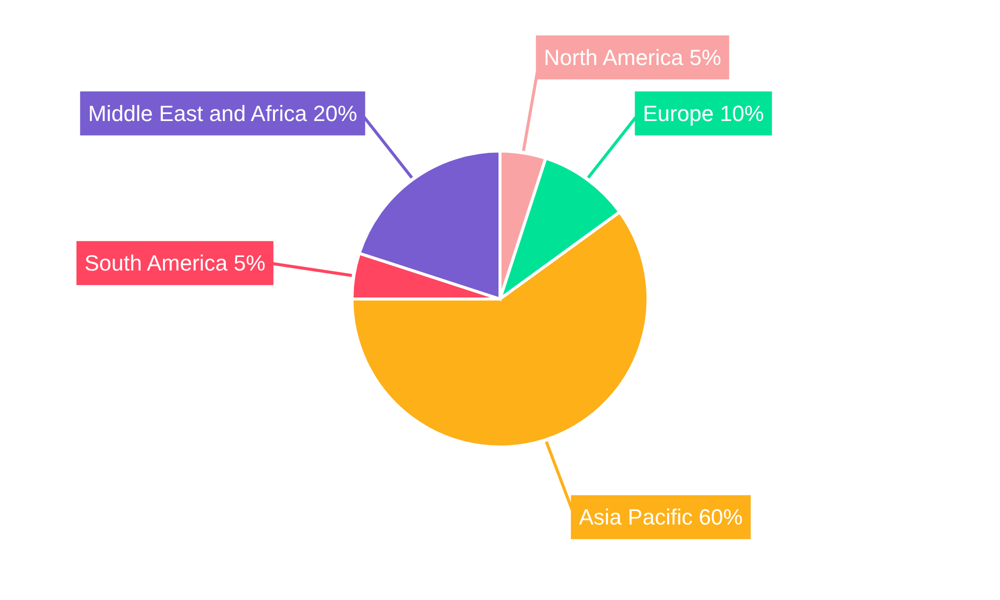 This screenshot has height=600, width=1000. I want to click on slice-label: Middle East and Africa 20%, so click(223, 113).